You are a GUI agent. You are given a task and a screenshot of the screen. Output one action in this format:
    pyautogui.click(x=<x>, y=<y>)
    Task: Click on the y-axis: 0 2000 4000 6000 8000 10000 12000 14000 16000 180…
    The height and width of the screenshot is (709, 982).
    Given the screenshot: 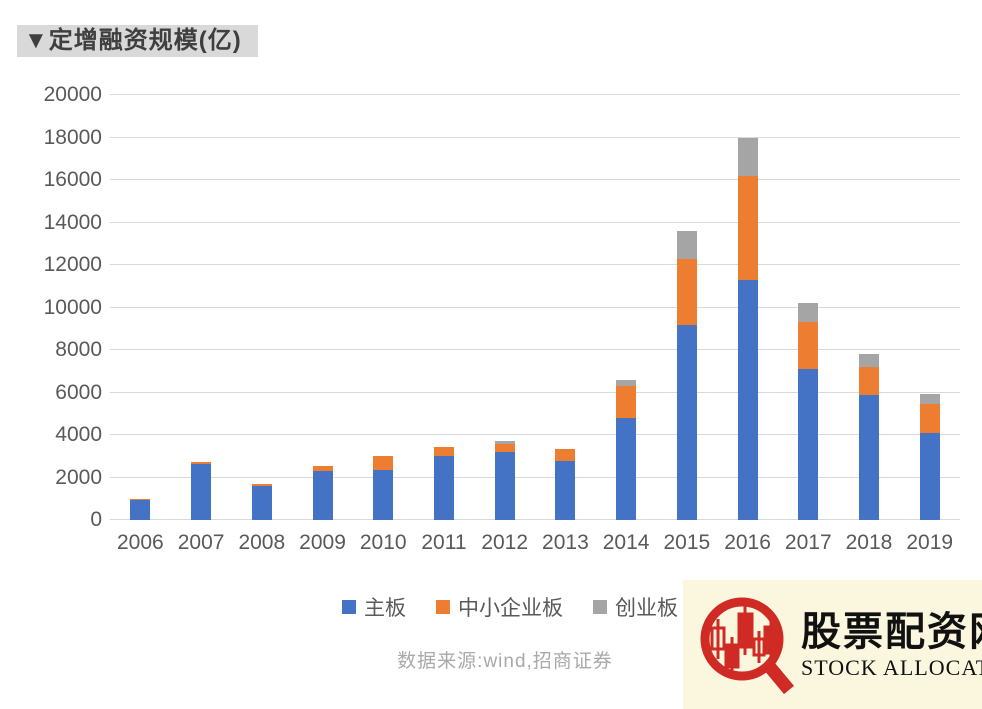 What is the action you would take?
    pyautogui.click(x=60, y=307)
    